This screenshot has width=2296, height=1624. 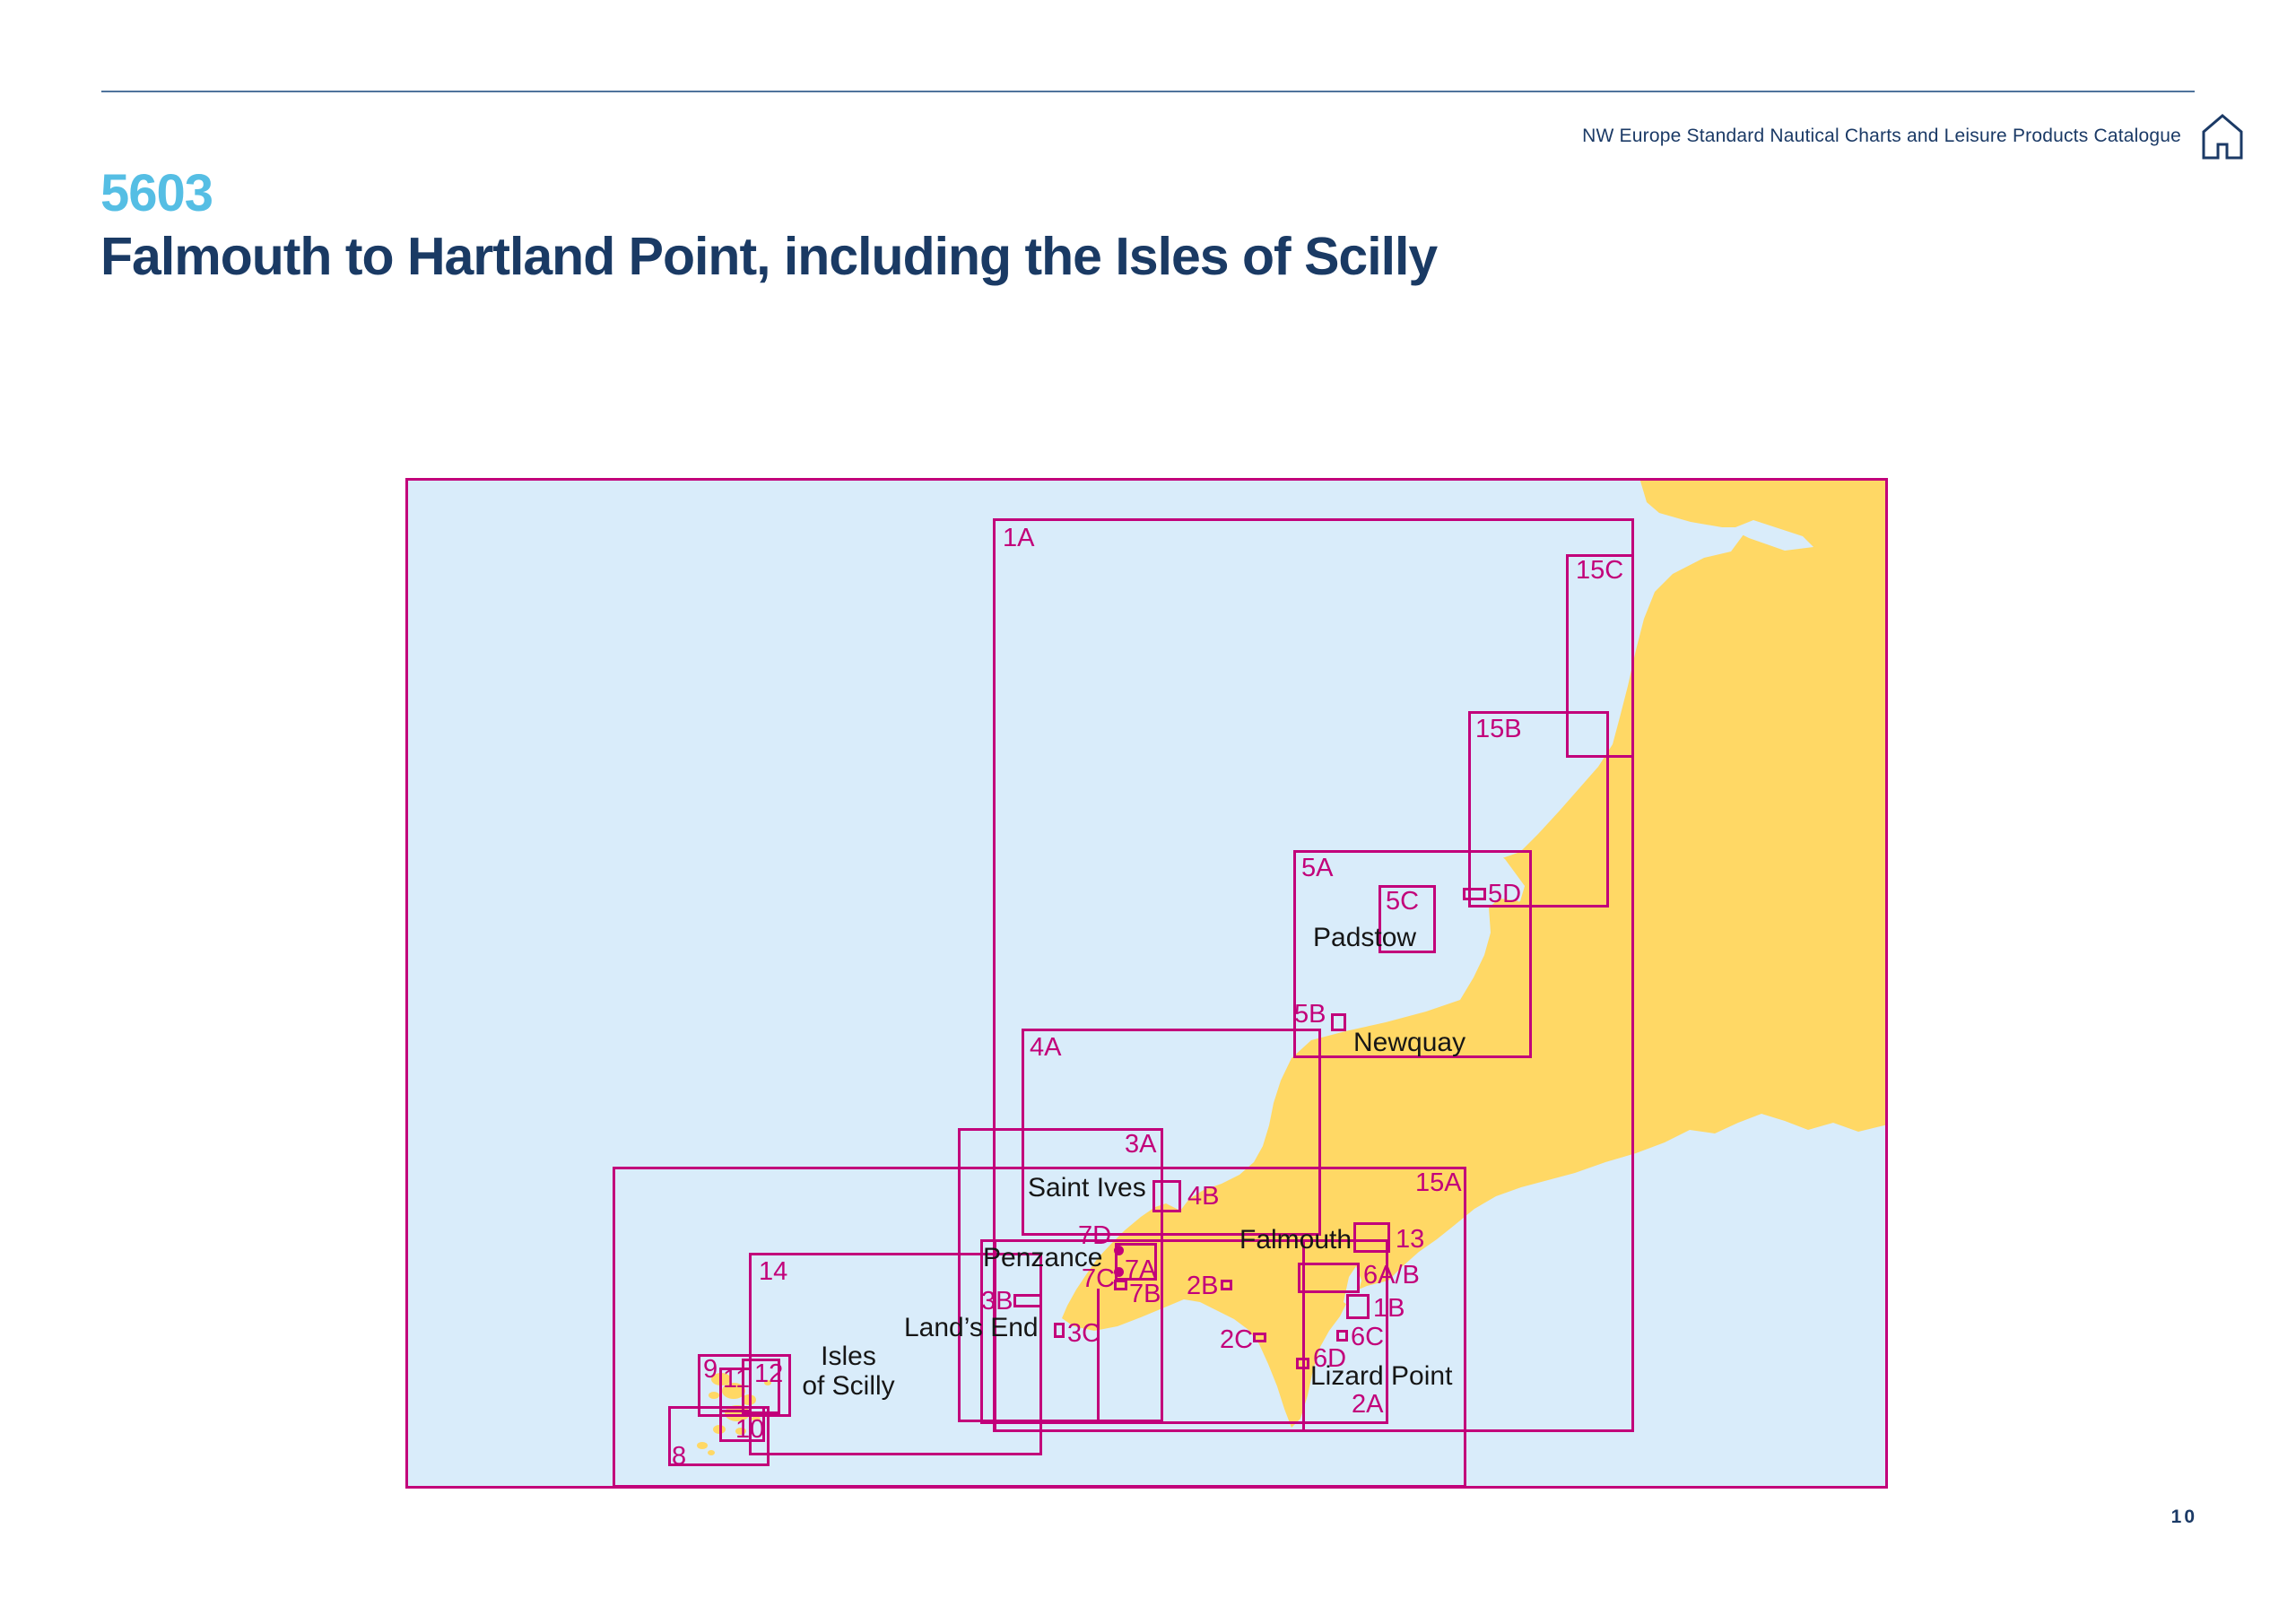 What do you see at coordinates (1338, 1022) in the screenshot?
I see `marker-5b` at bounding box center [1338, 1022].